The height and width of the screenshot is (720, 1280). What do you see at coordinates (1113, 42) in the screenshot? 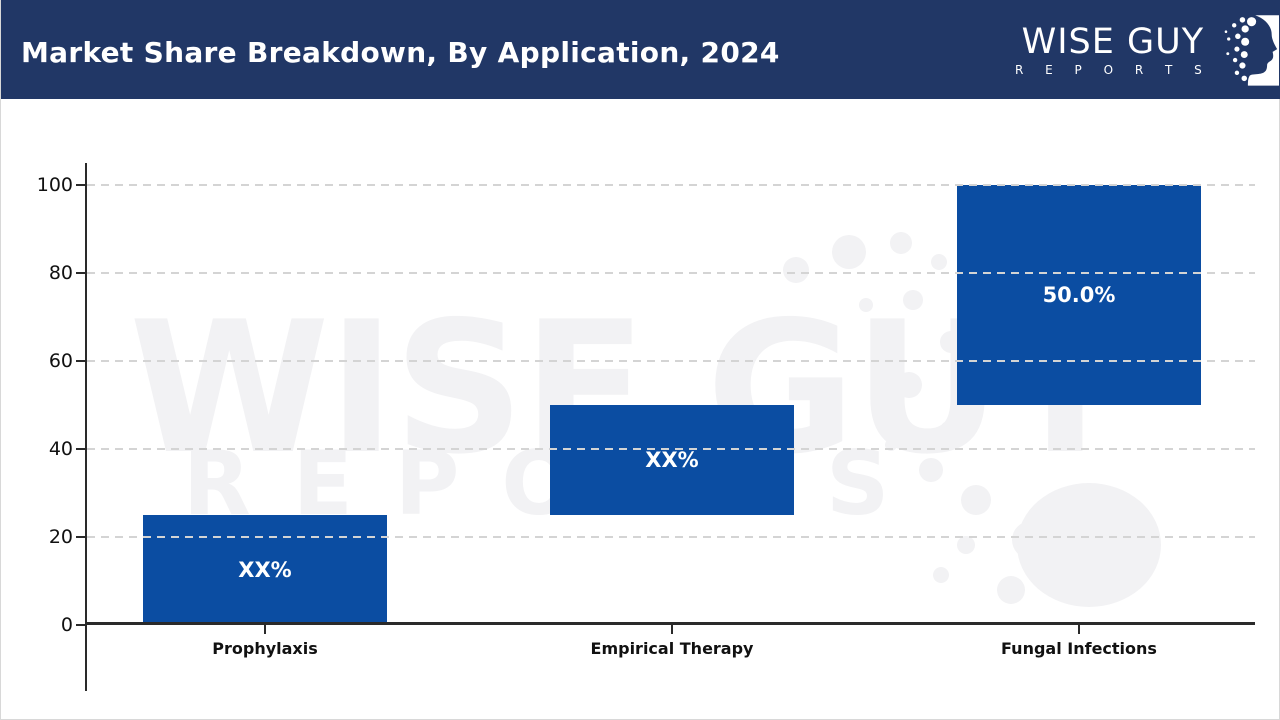
I see `logo-wiseguy-text: WISE GUY` at bounding box center [1113, 42].